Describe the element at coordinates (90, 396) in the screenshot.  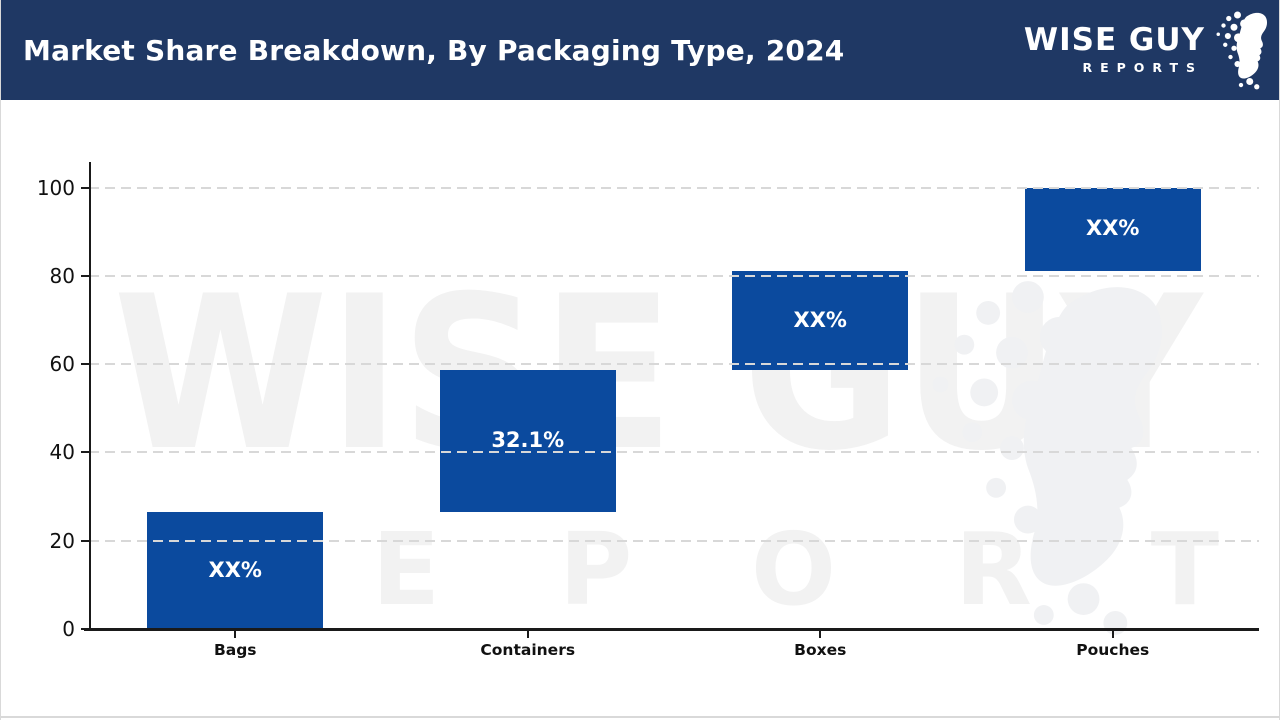
I see `y-axis-spine` at that location.